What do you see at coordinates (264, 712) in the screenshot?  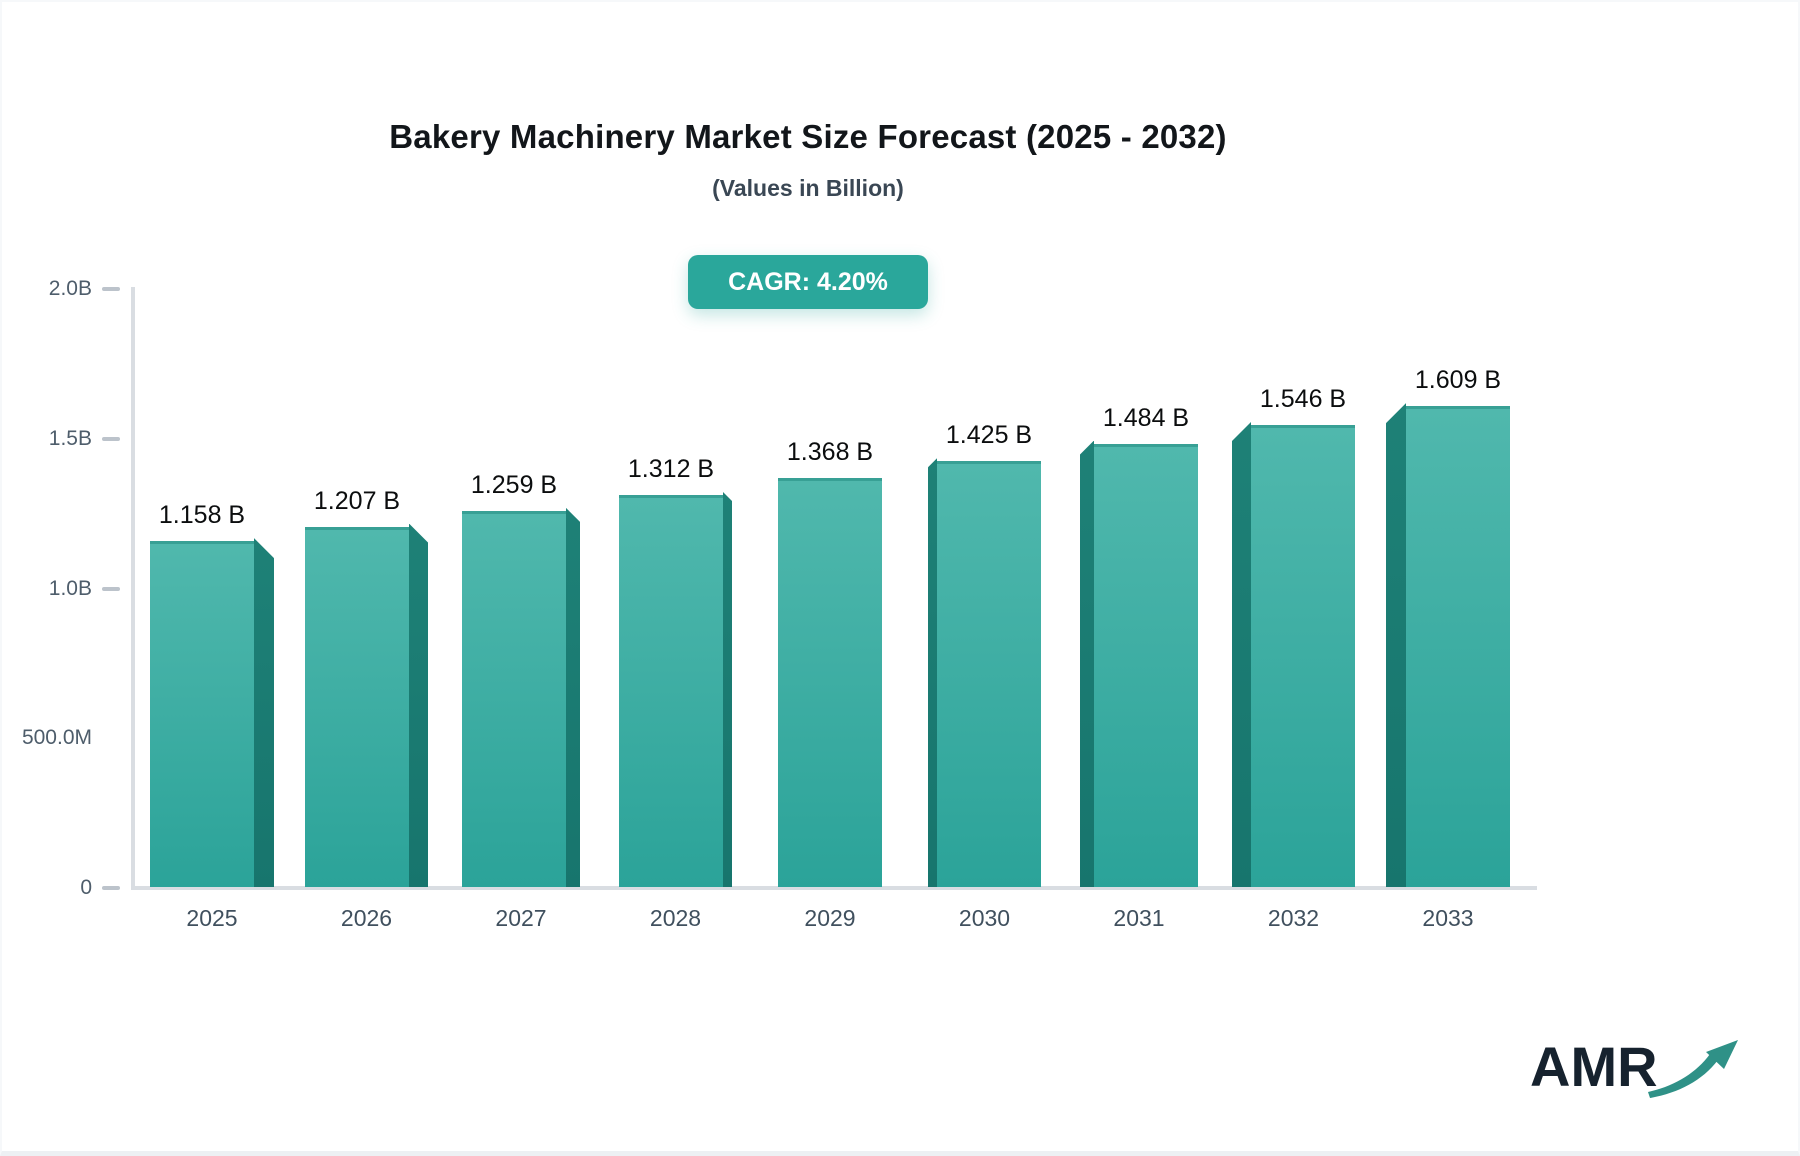 I see `bar-side-face-2025` at bounding box center [264, 712].